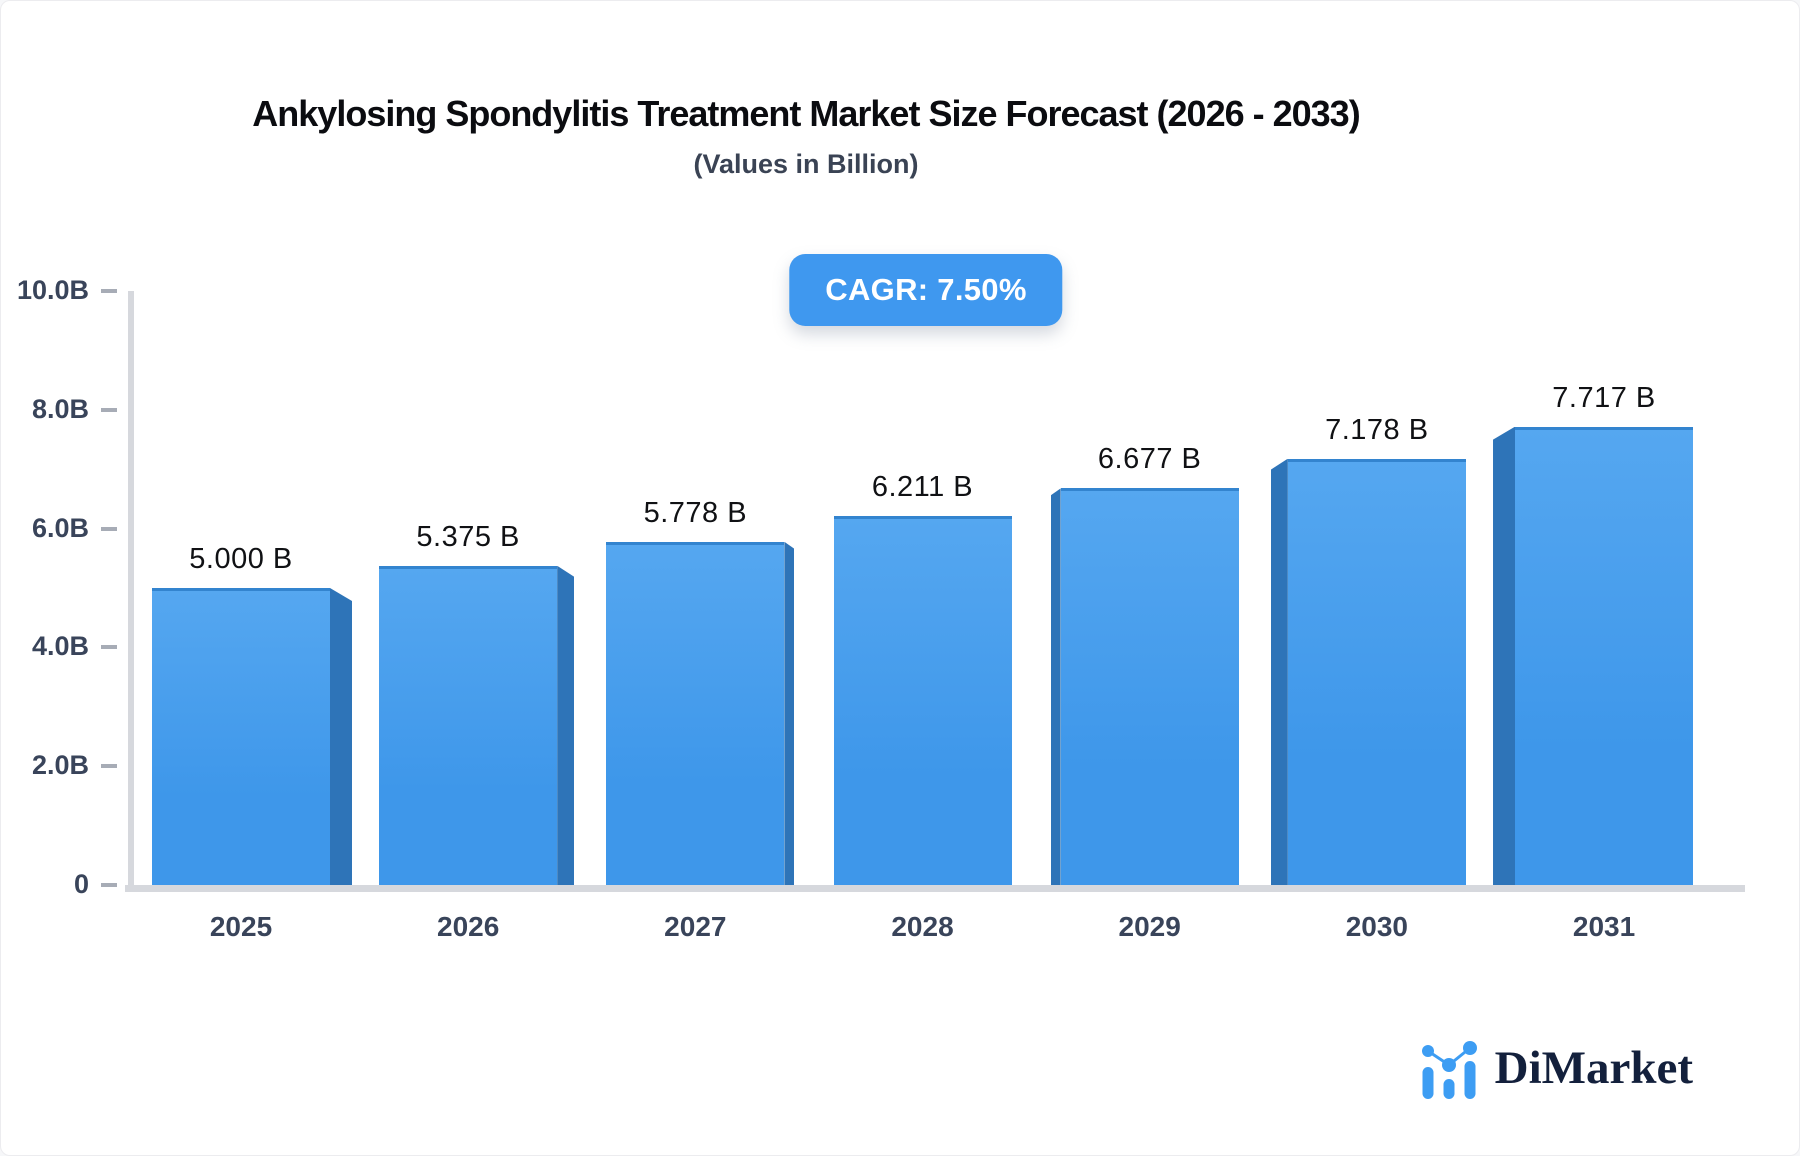  I want to click on chart-subtitle: (Values in Billion), so click(806, 164).